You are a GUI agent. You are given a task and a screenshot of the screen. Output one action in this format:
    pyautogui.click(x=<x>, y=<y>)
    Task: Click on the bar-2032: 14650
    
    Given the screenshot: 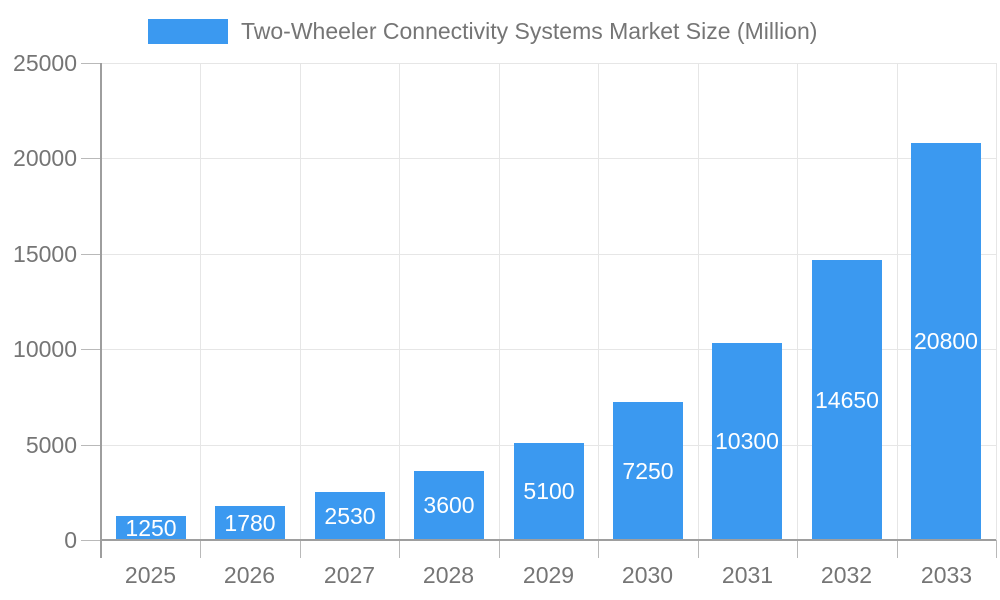 What is the action you would take?
    pyautogui.click(x=847, y=399)
    